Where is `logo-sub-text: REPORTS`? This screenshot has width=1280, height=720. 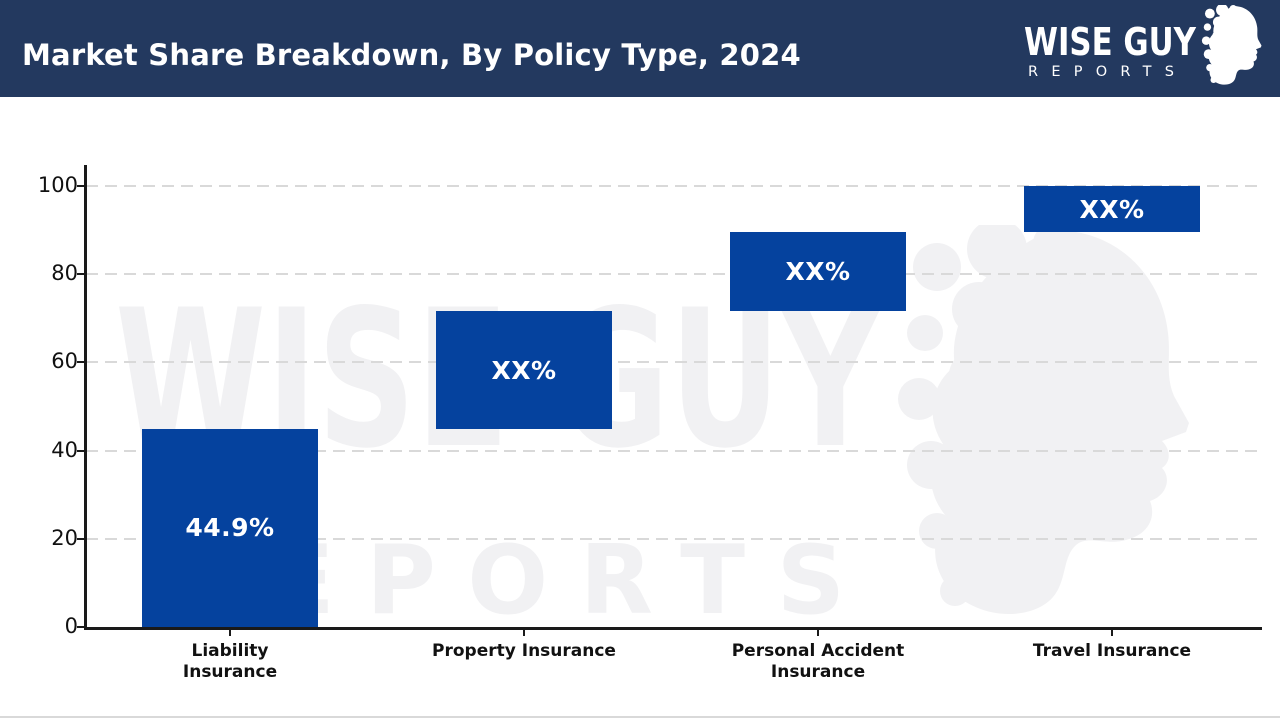
logo-sub-text: REPORTS is located at coordinates (1106, 72).